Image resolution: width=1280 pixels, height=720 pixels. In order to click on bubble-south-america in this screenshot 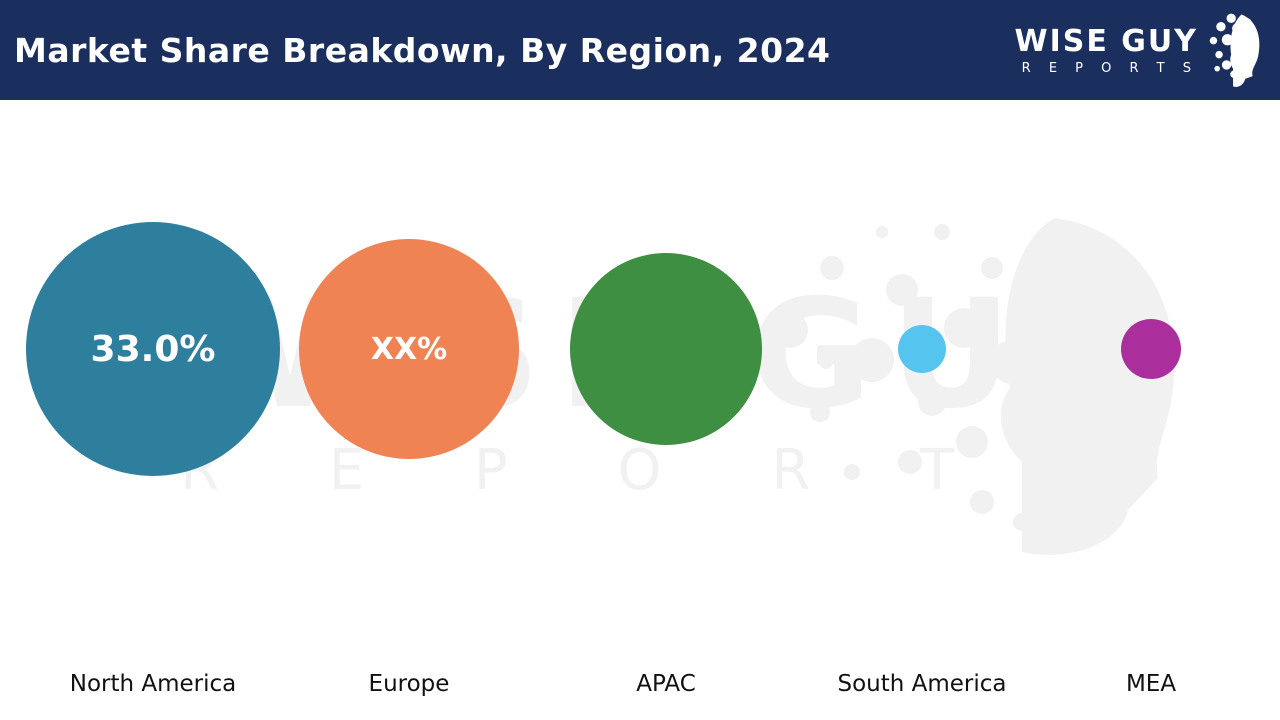, I will do `click(922, 349)`.